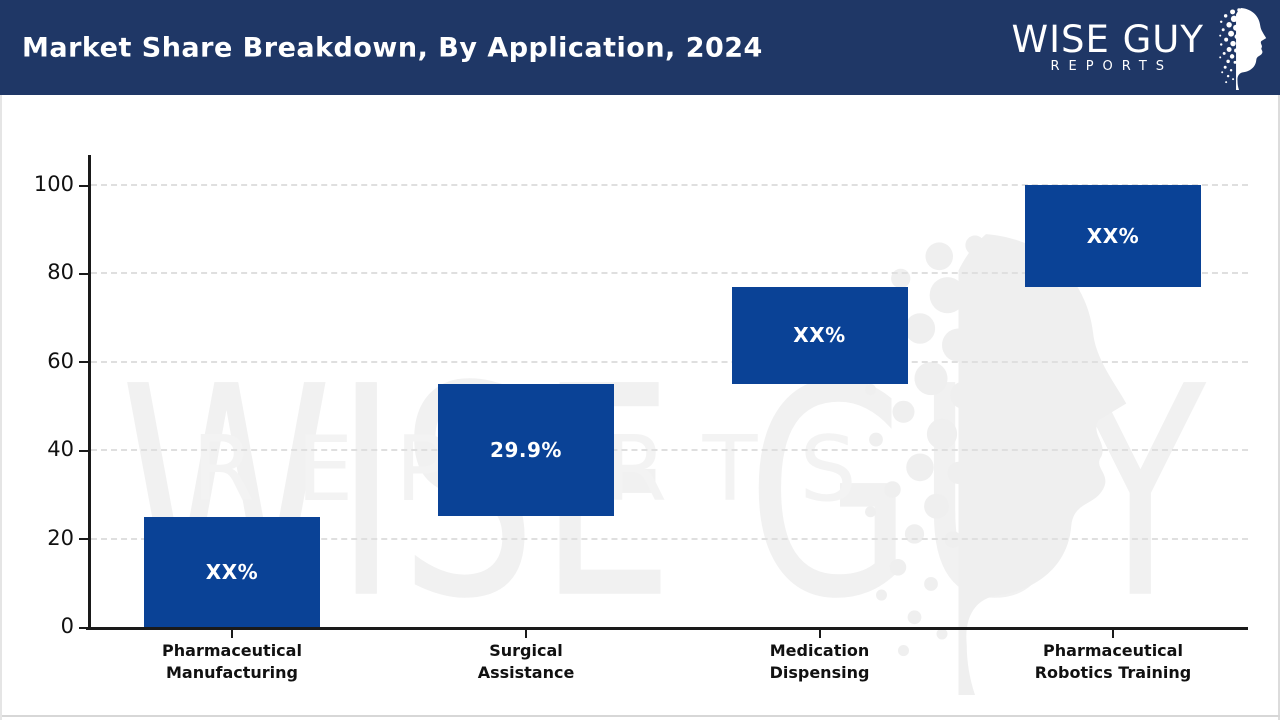 This screenshot has width=1280, height=720. Describe the element at coordinates (526, 650) in the screenshot. I see `category-line: Surgical` at that location.